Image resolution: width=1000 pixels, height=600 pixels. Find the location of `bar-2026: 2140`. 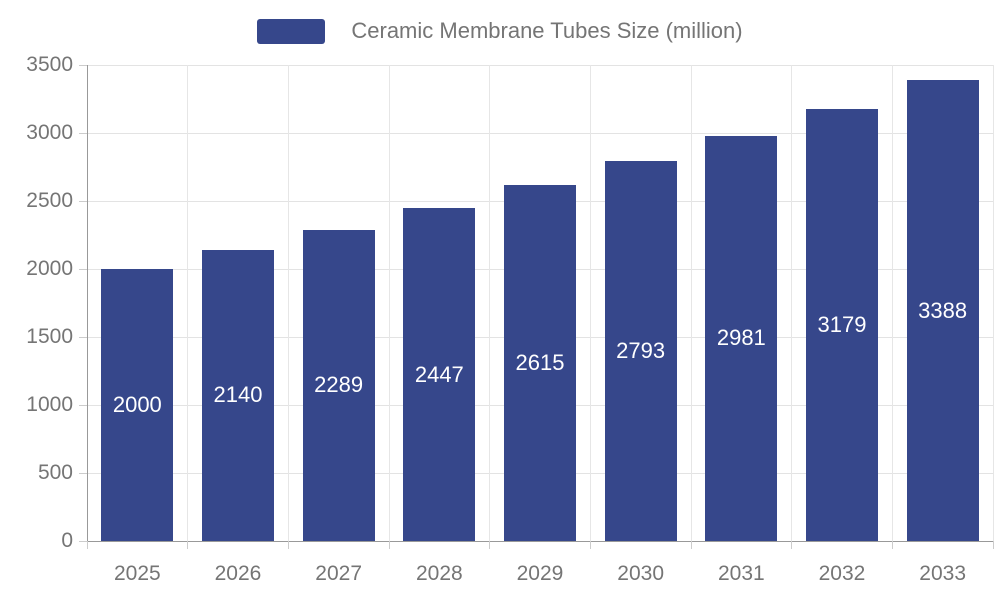

bar-2026: 2140 is located at coordinates (238, 395).